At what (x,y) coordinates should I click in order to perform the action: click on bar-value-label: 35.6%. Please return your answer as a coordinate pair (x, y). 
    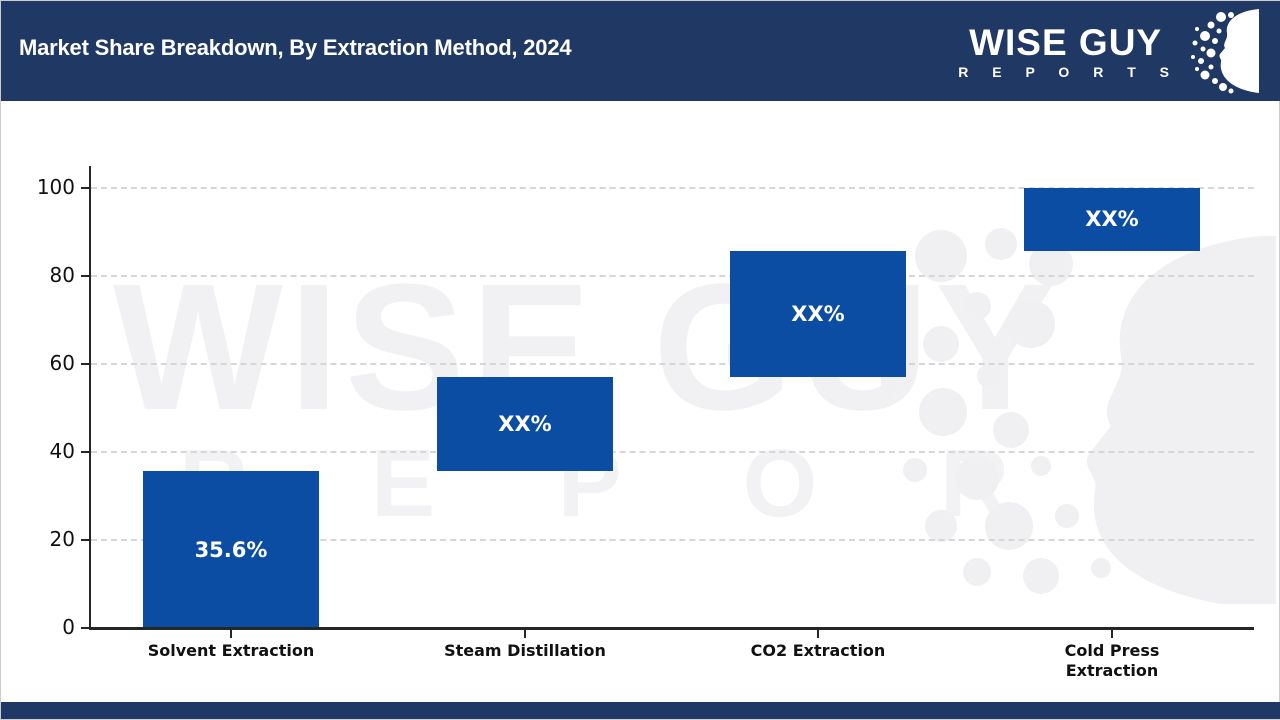
    Looking at the image, I should click on (231, 549).